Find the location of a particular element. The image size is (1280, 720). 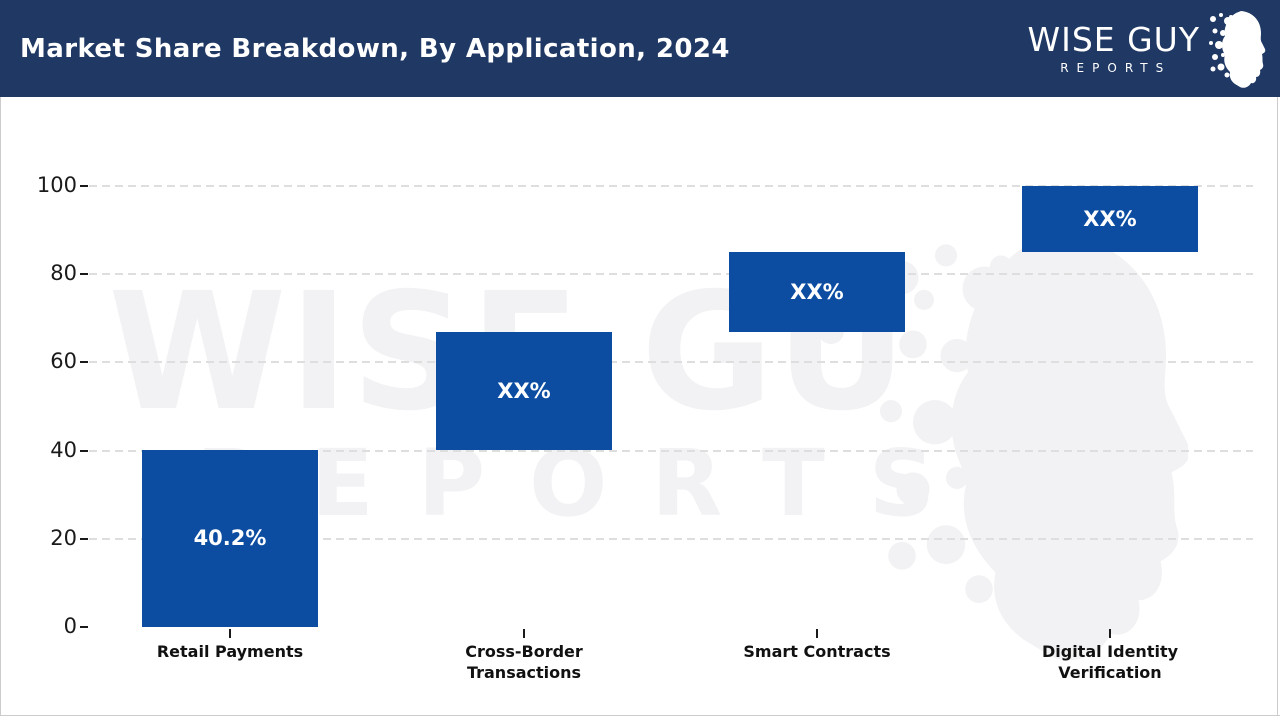

category-label: Smart Contracts is located at coordinates (817, 651).